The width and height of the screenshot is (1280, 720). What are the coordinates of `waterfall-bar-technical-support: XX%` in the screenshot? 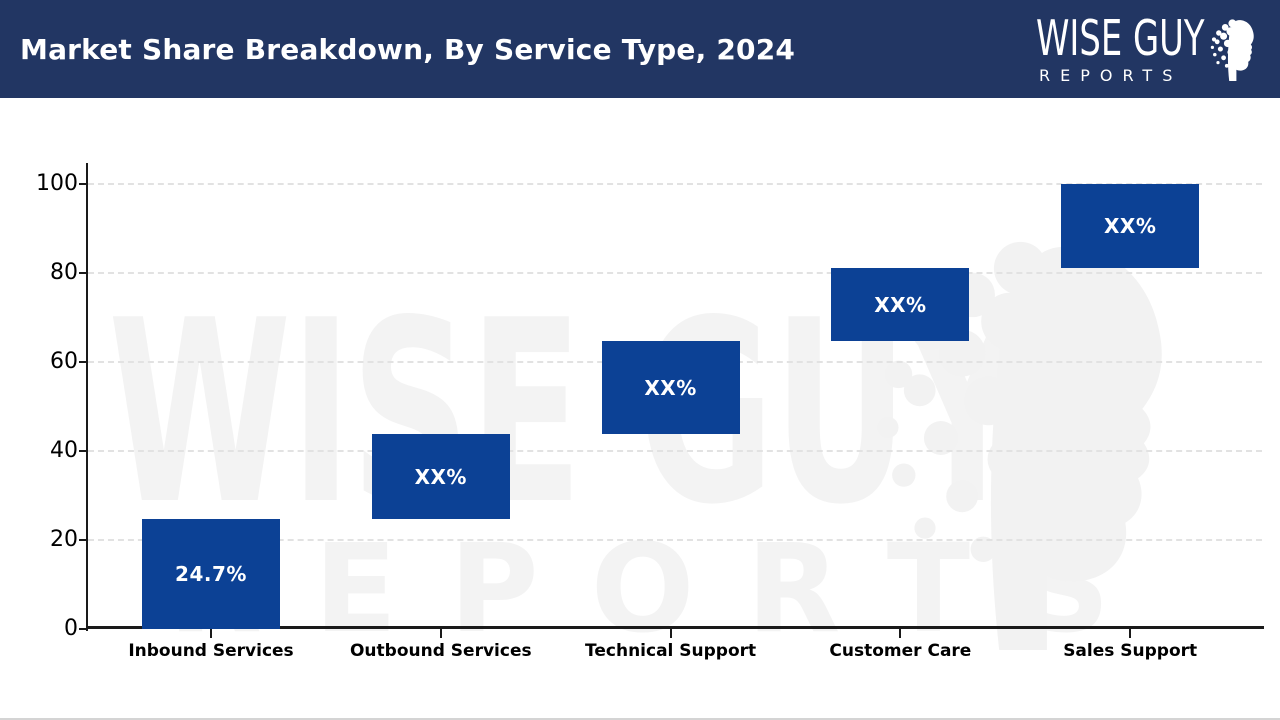 It's located at (670, 388).